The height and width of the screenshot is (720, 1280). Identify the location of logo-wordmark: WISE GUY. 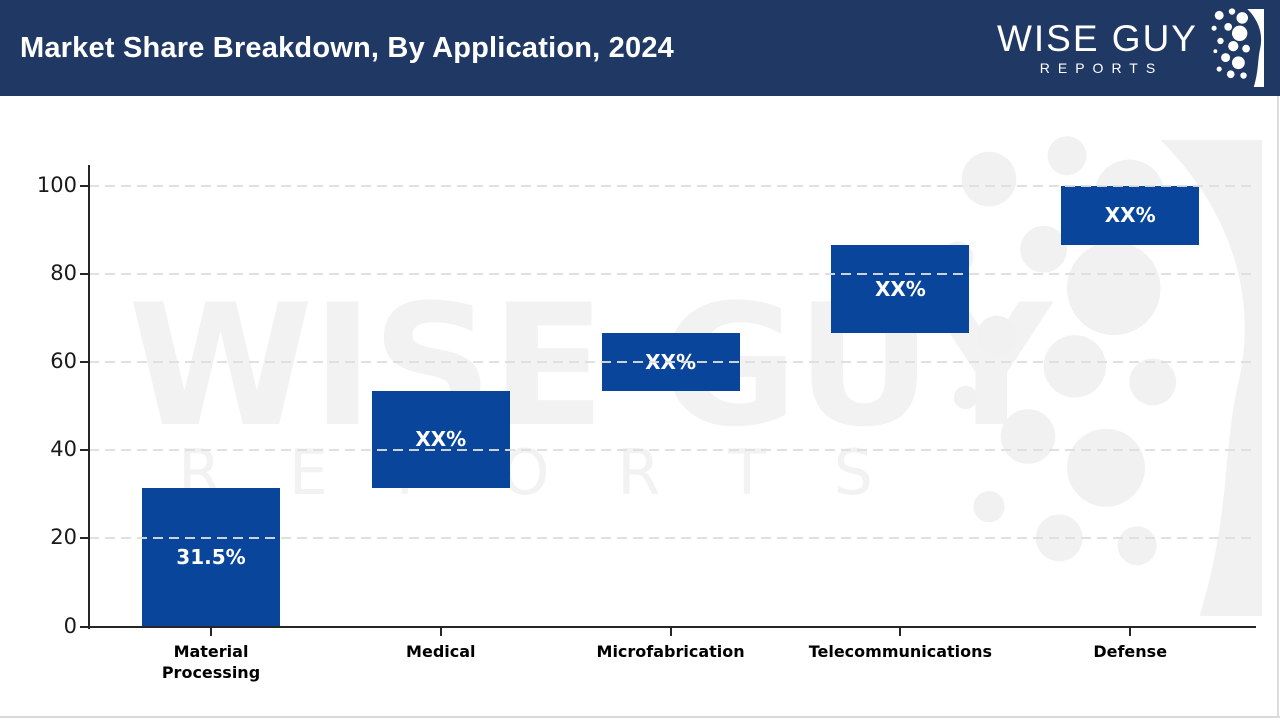
(1097, 38).